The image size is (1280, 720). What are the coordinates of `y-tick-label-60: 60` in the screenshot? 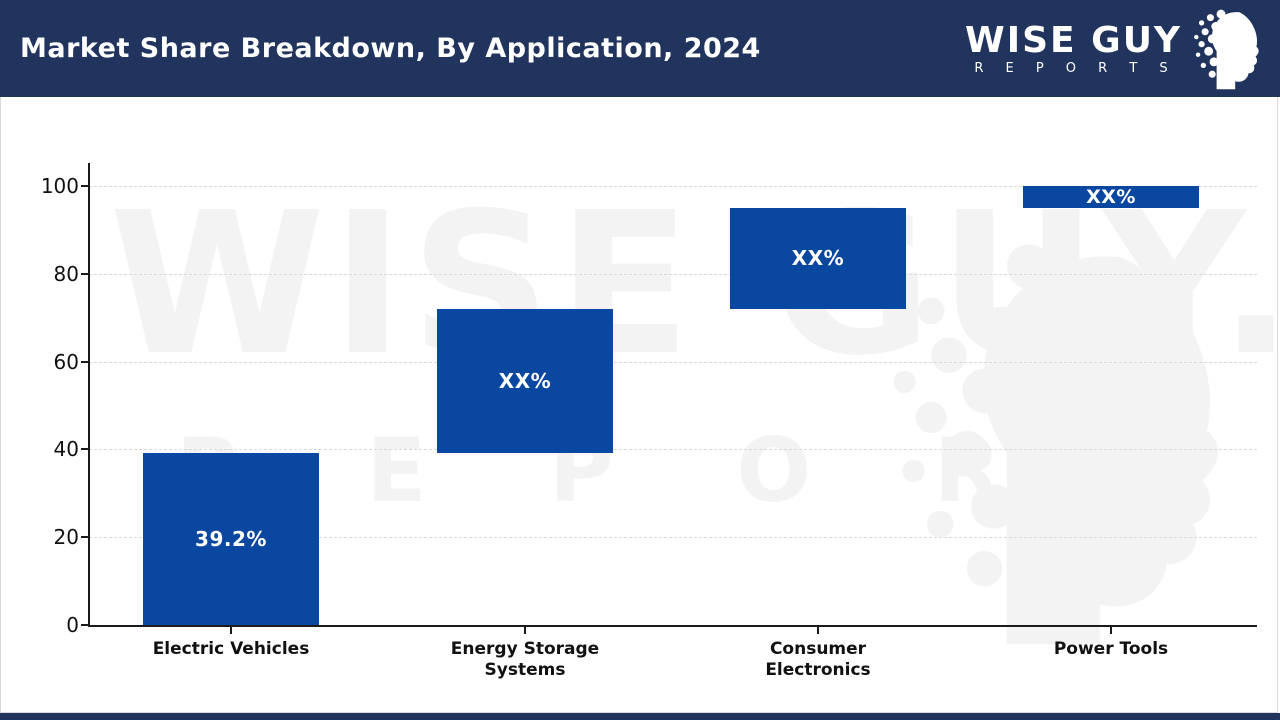 It's located at (66, 361).